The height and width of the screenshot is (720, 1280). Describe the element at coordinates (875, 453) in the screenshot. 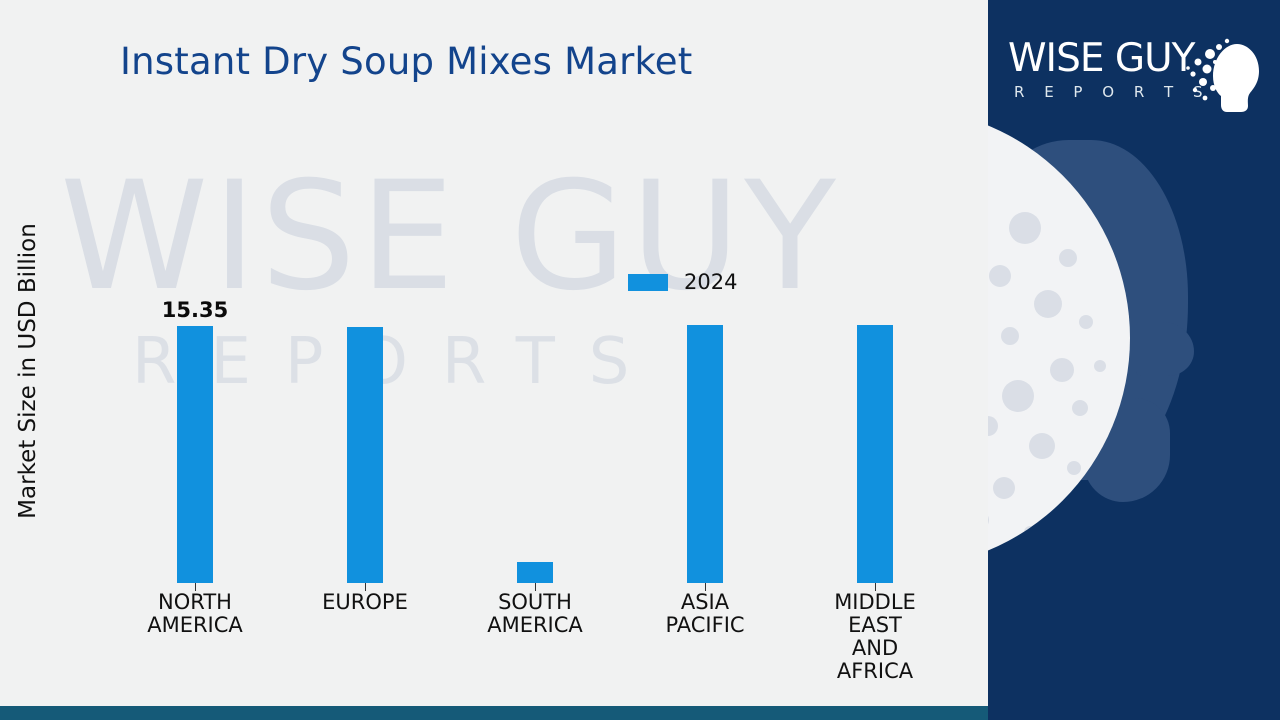

I see `bar-middle-east-and-africa` at that location.